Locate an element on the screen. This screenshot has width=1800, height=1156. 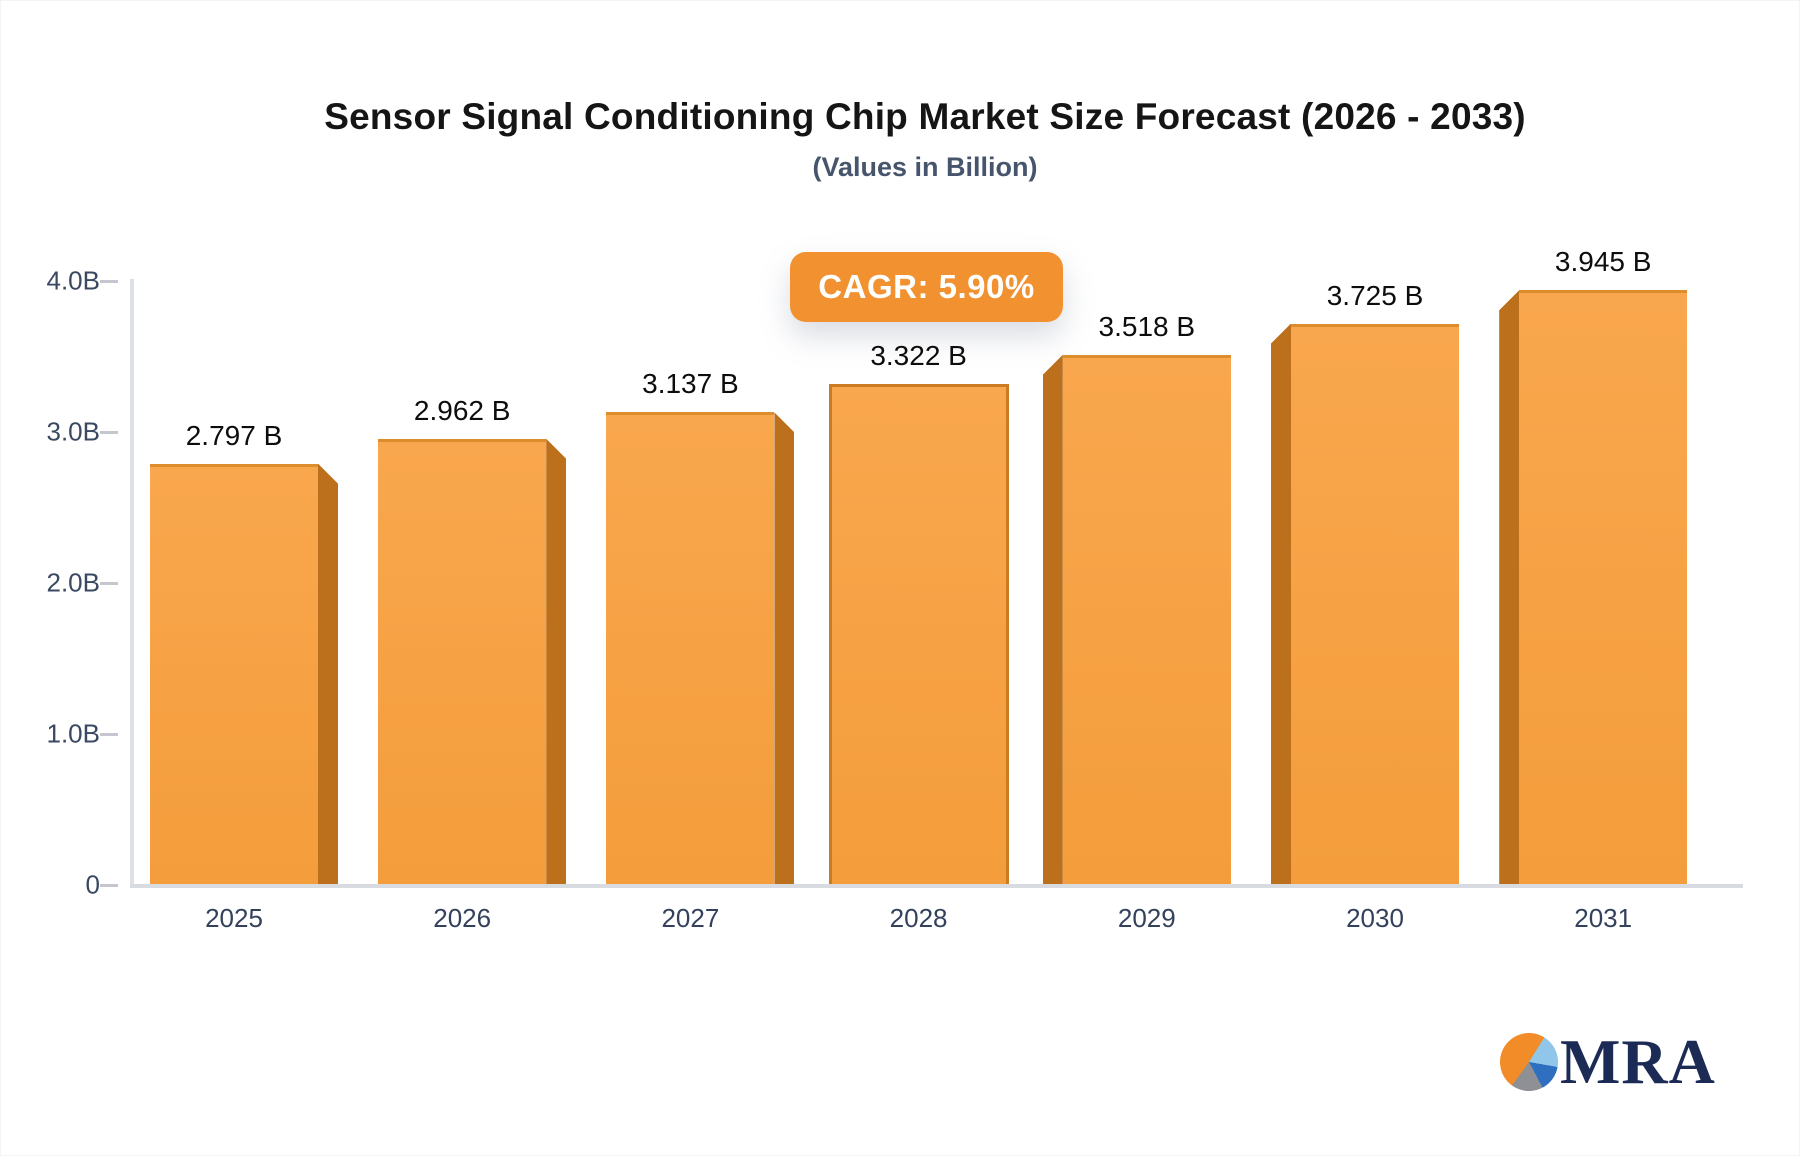
bar-value-label: 3.137 B is located at coordinates (690, 384).